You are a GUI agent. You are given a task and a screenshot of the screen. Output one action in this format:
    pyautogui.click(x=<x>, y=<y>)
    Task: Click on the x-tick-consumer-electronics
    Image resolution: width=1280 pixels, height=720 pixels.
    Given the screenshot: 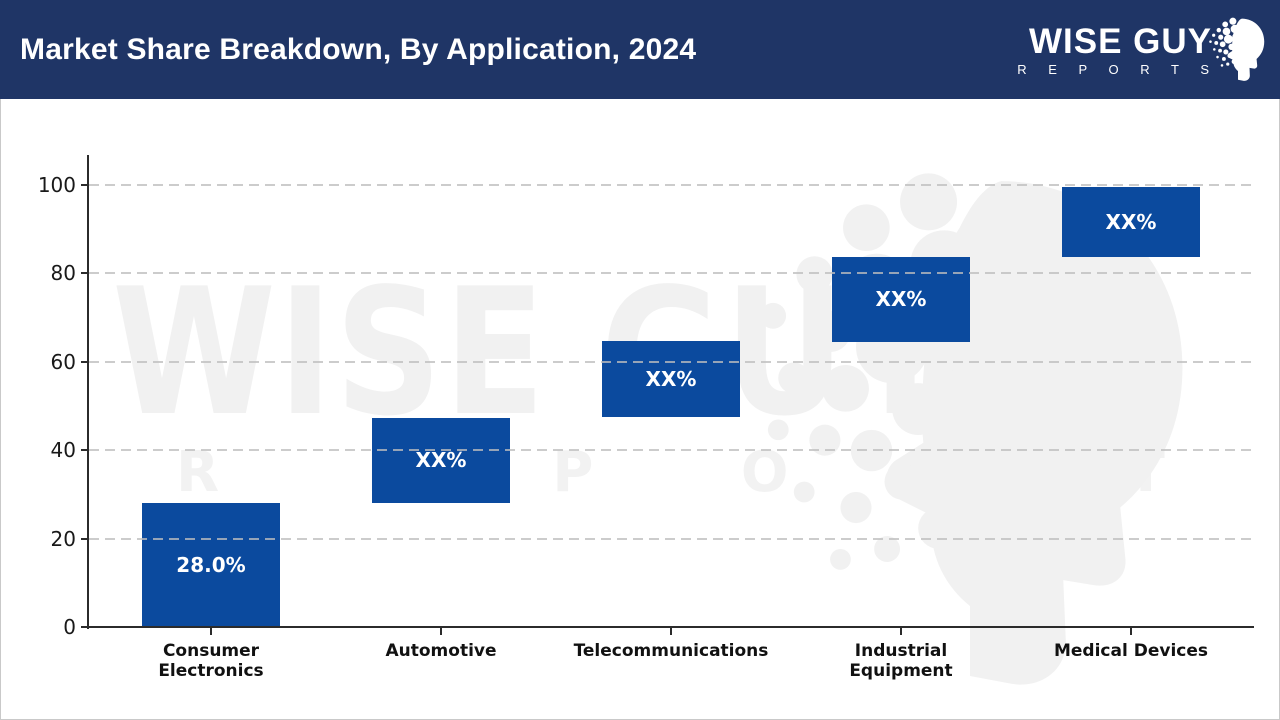 What is the action you would take?
    pyautogui.click(x=211, y=631)
    